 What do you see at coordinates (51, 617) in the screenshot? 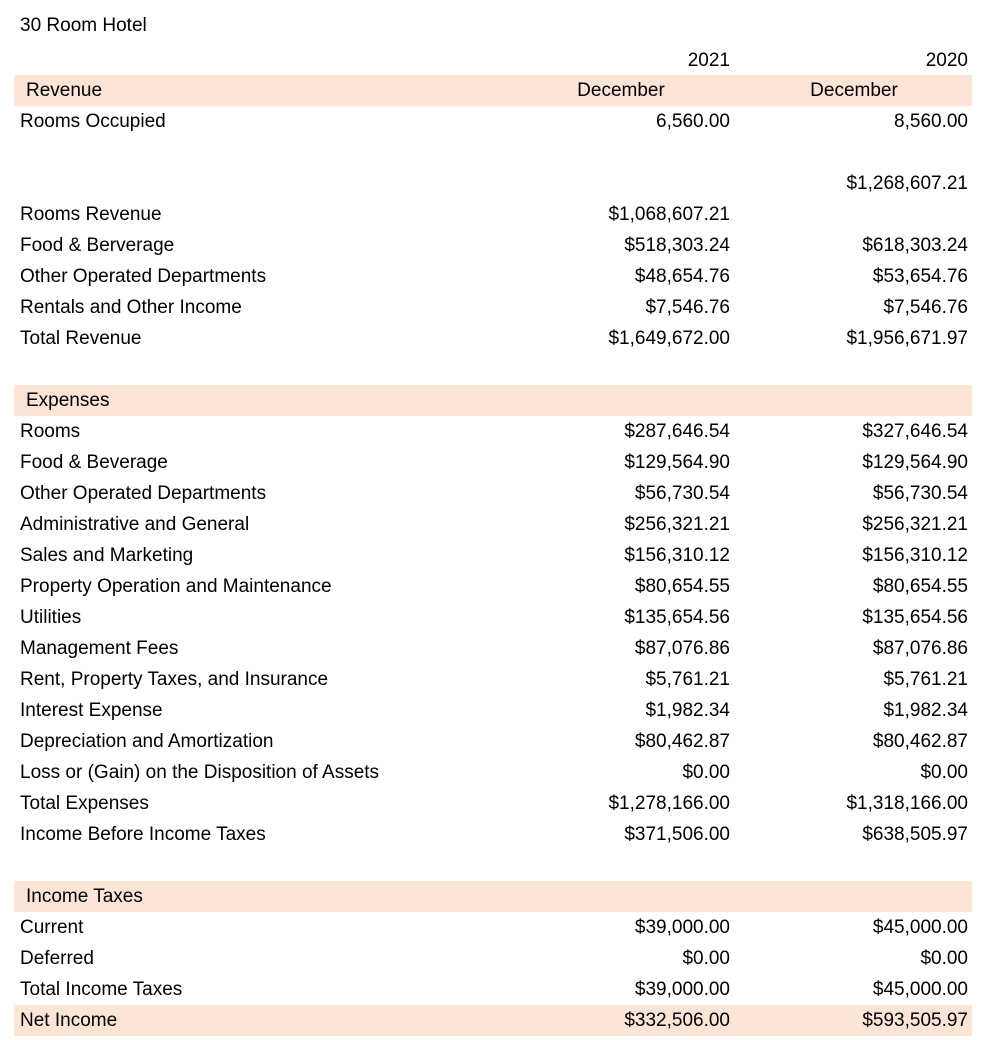
I see `row-label: Utilities` at bounding box center [51, 617].